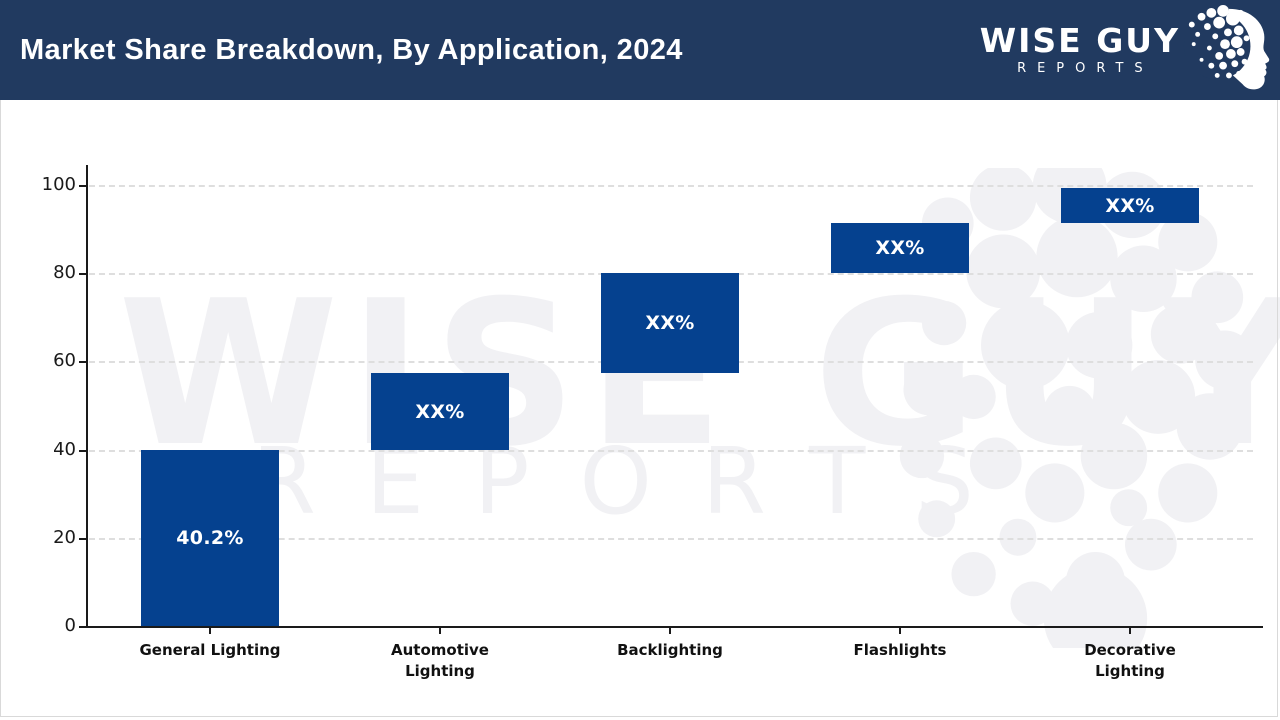 The image size is (1280, 720). I want to click on bar-flashlights: XX%, so click(900, 248).